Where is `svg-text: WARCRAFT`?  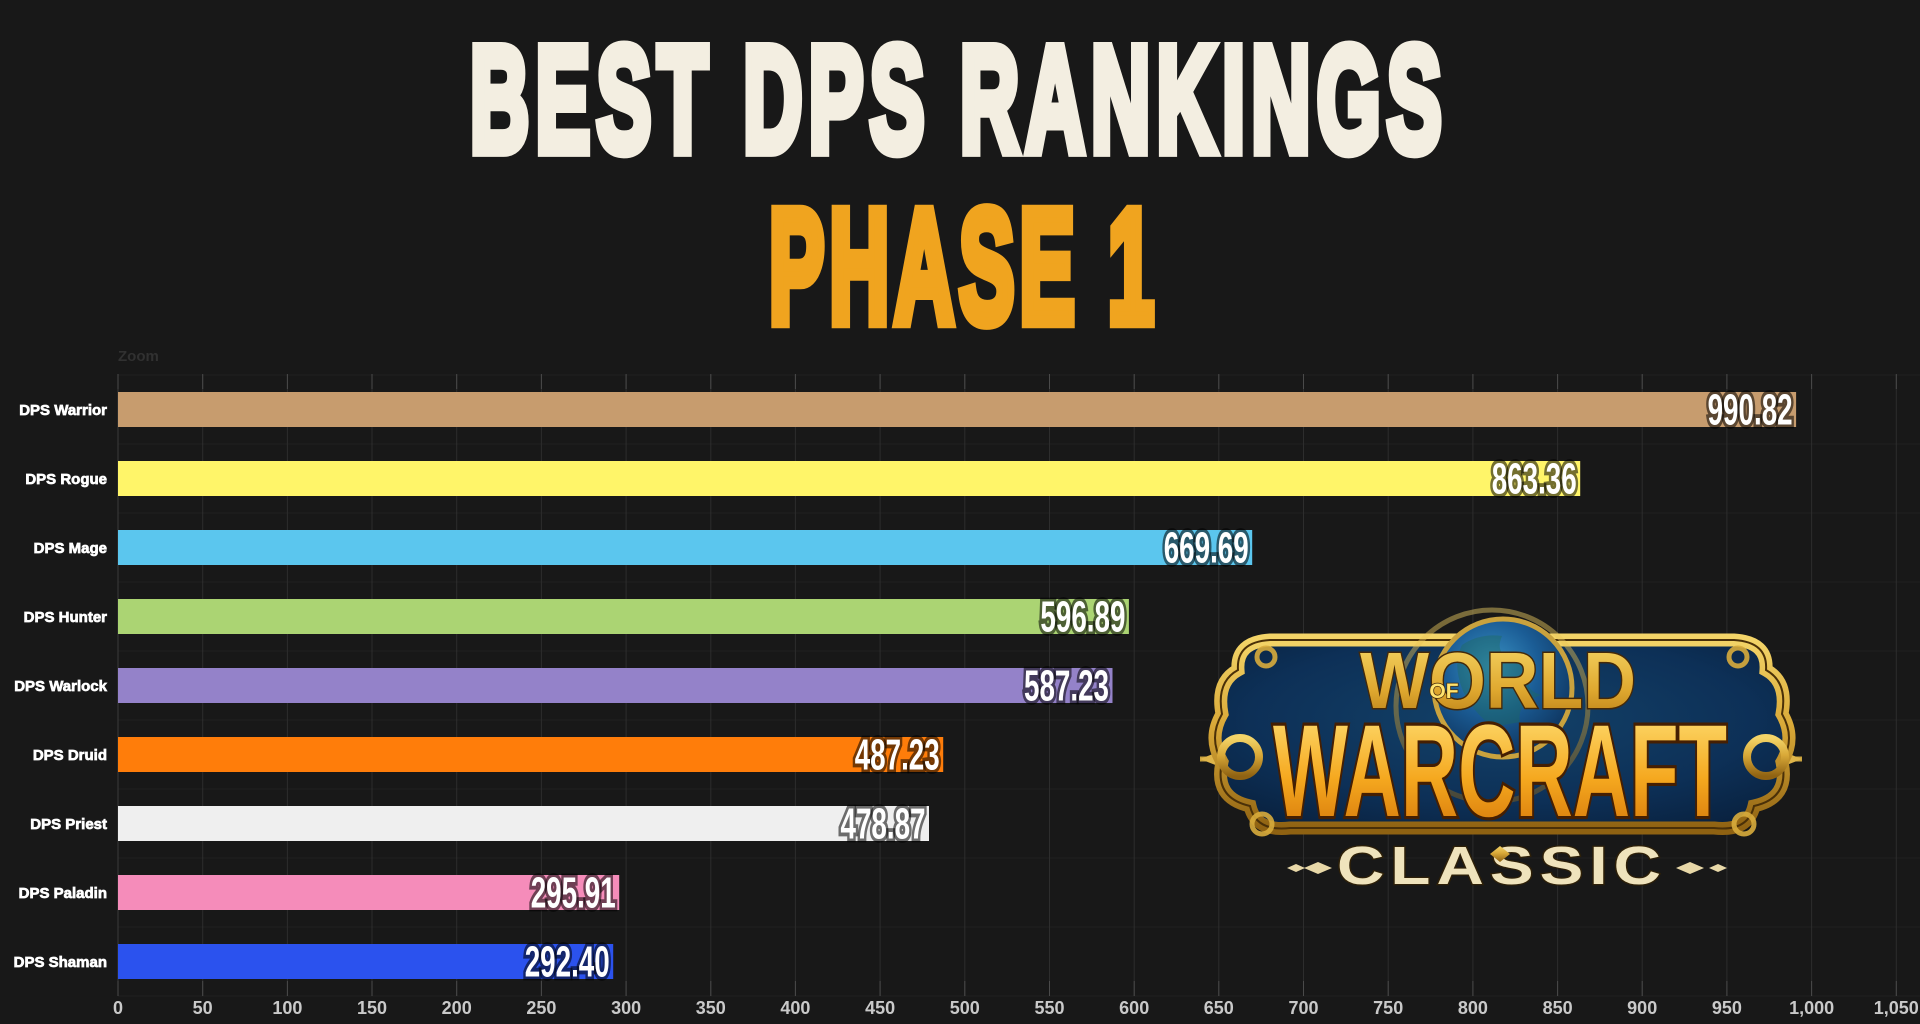
svg-text: WARCRAFT is located at coordinates (1500, 771).